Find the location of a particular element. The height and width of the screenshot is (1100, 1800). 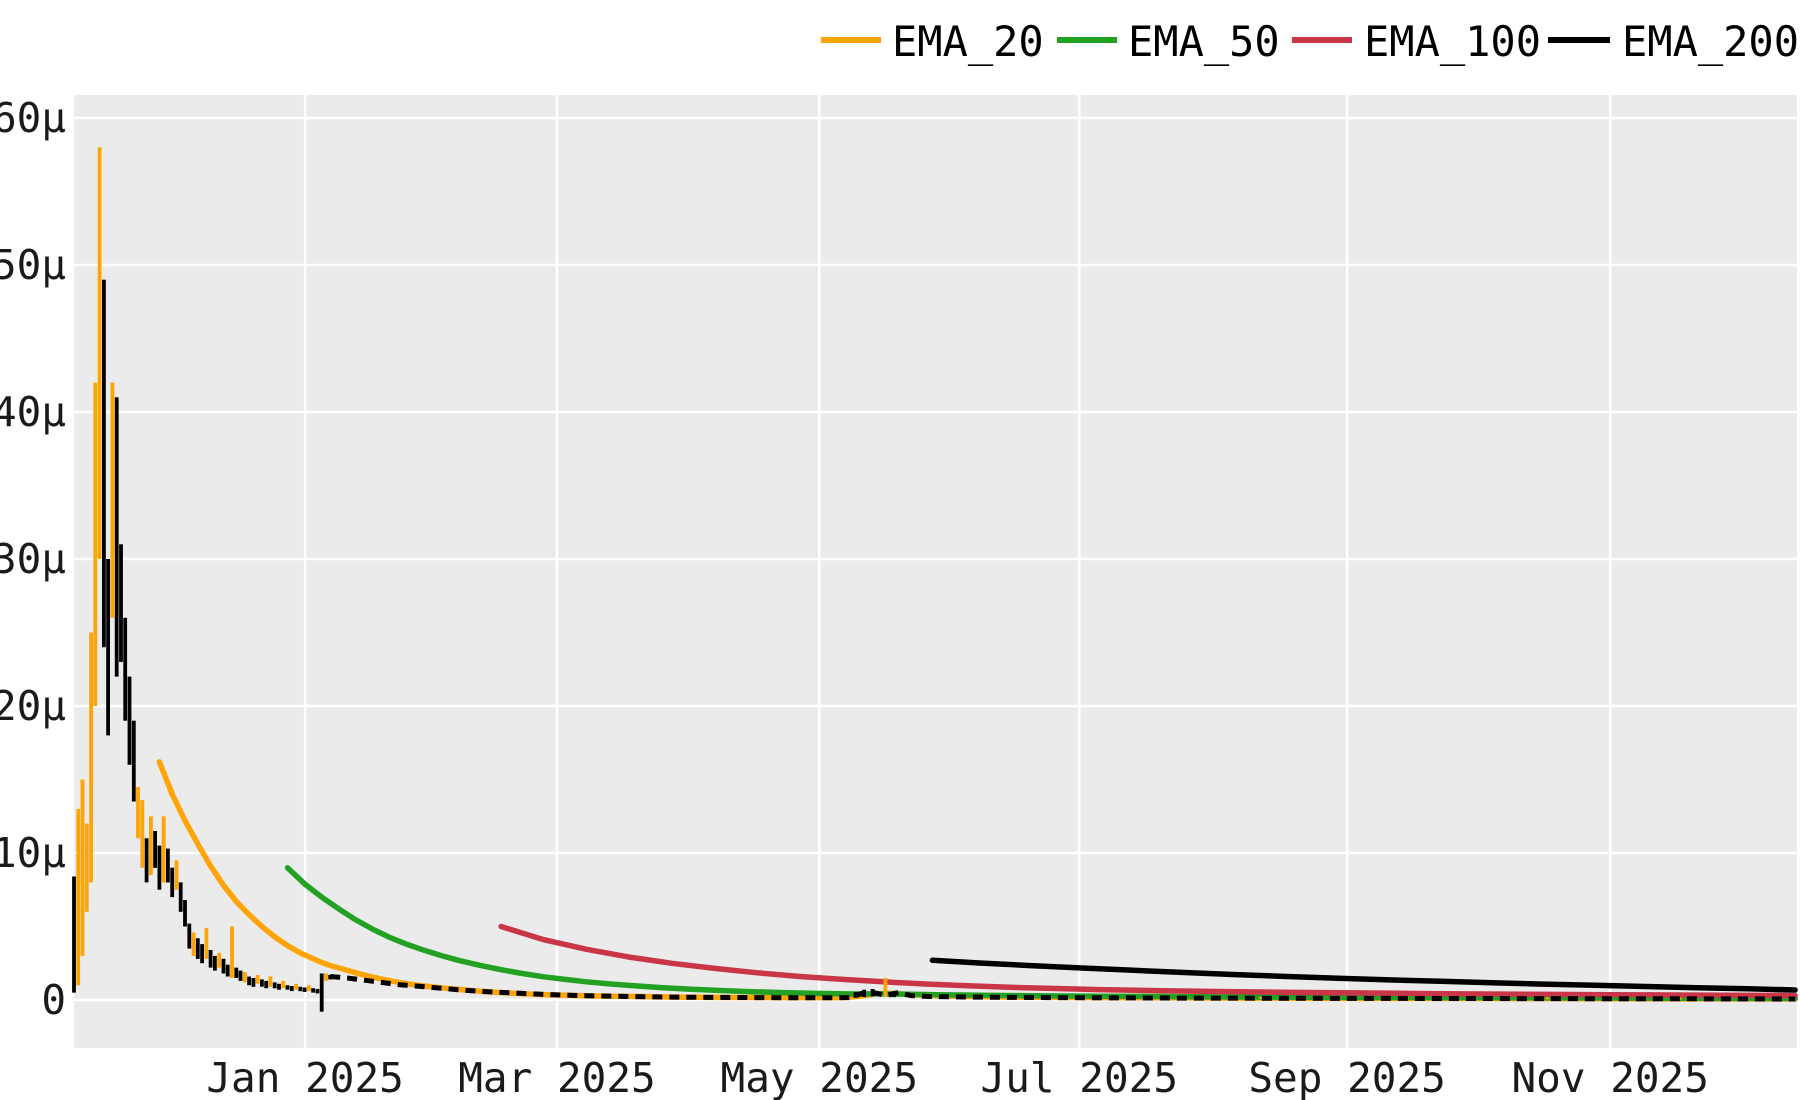

x-tick-label: May 2025 is located at coordinates (819, 1077).